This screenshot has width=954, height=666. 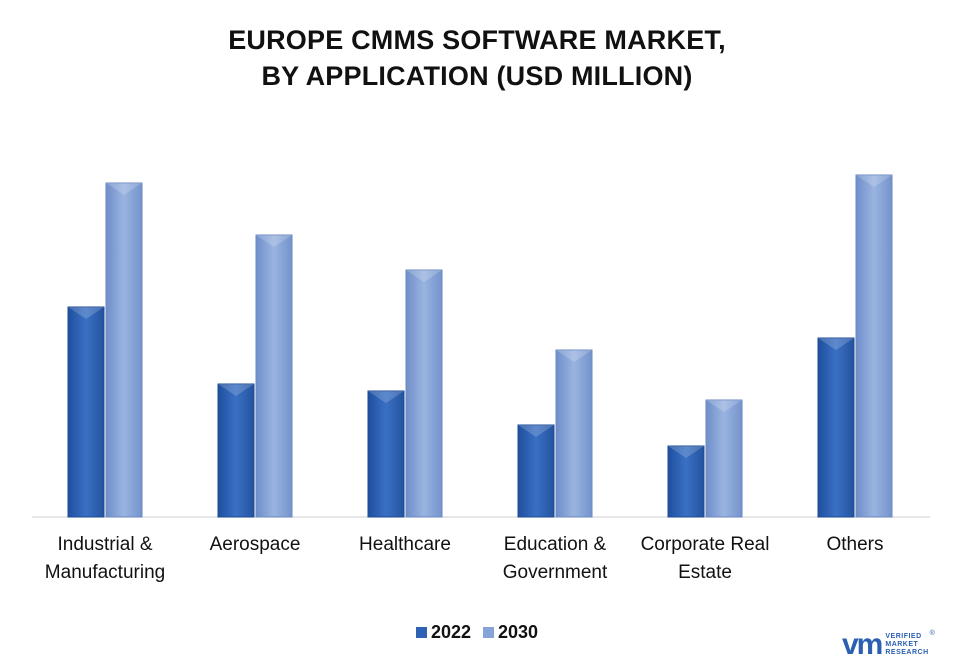 What do you see at coordinates (105, 559) in the screenshot?
I see `x-tick-label-0: Industrial & Manufacturing` at bounding box center [105, 559].